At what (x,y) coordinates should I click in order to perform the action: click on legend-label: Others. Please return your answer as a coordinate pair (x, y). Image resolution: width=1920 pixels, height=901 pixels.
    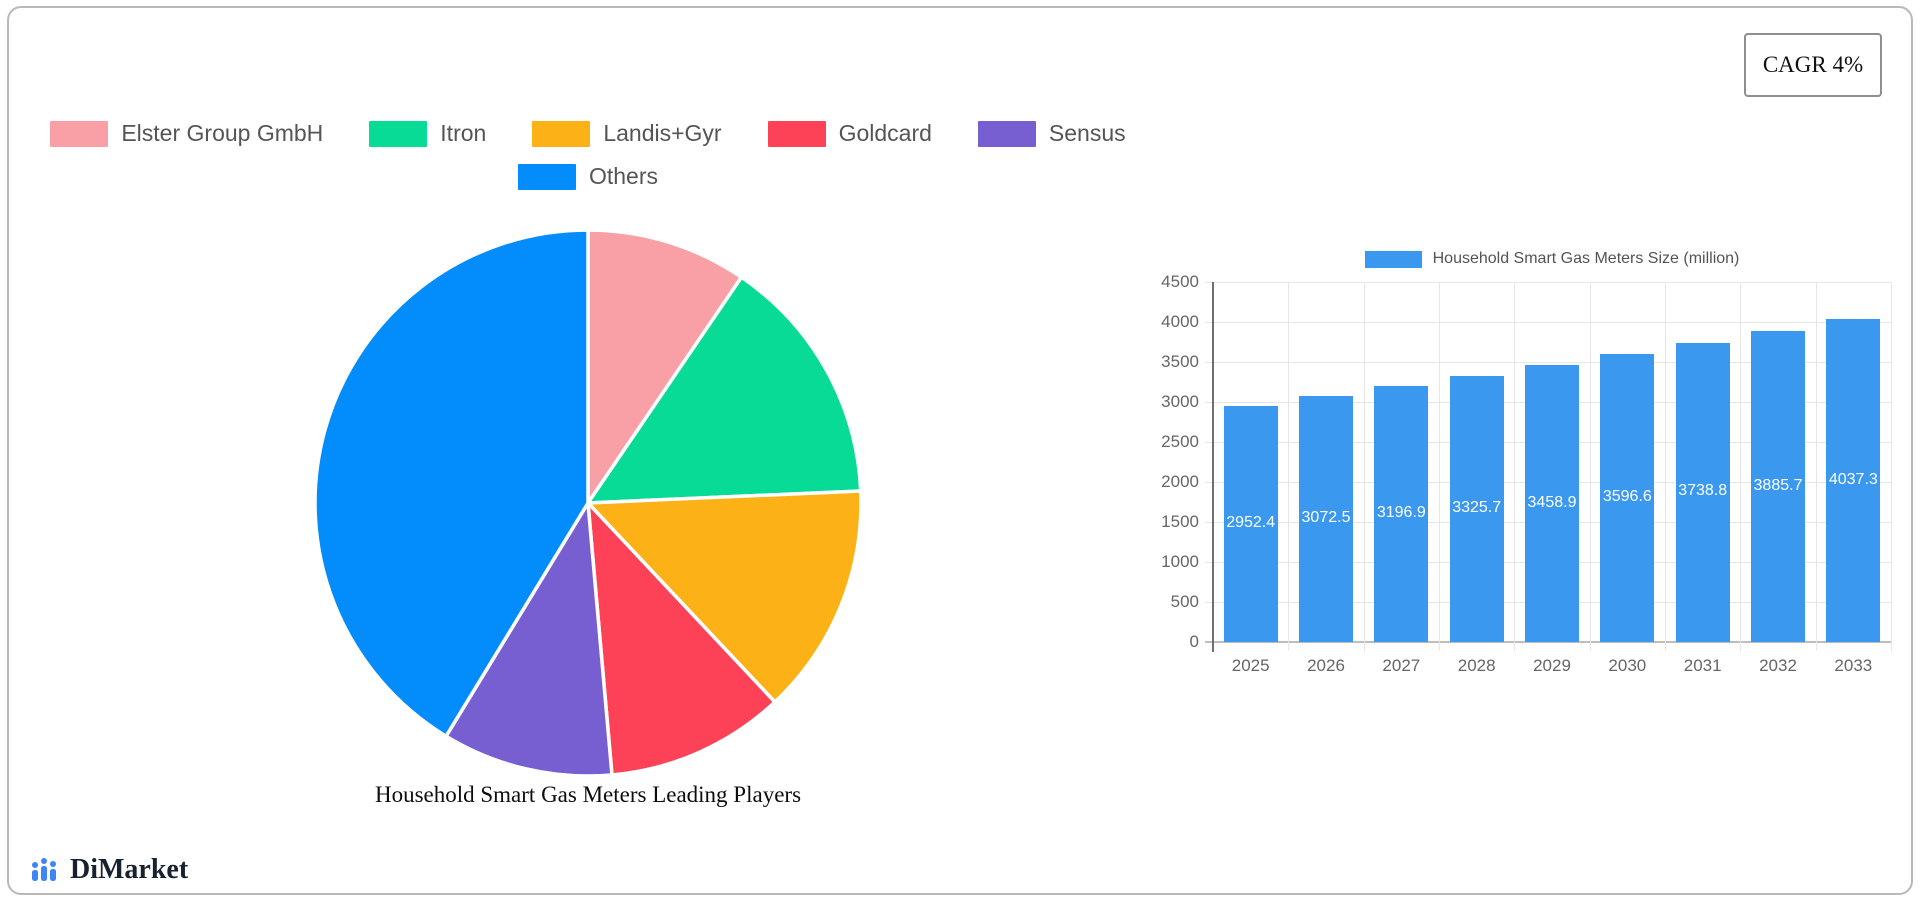
    Looking at the image, I should click on (623, 176).